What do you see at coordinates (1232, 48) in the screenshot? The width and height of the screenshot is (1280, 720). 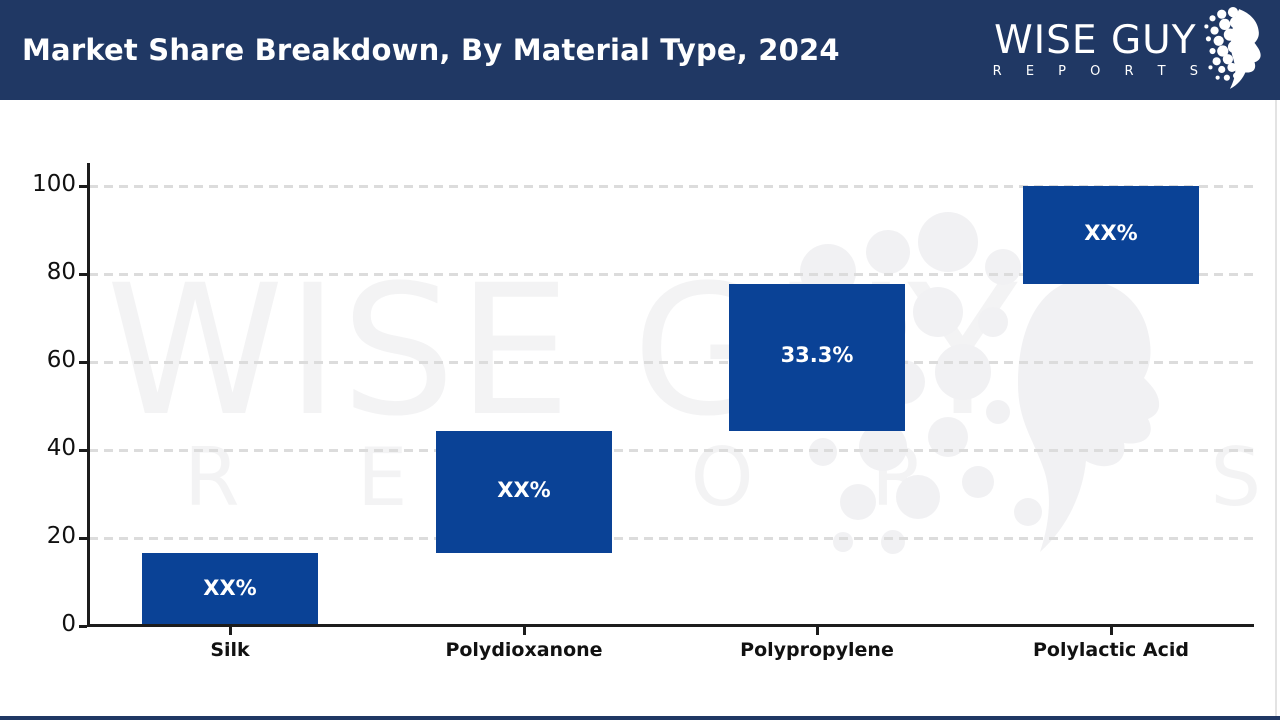 I see `logo-face-icon` at bounding box center [1232, 48].